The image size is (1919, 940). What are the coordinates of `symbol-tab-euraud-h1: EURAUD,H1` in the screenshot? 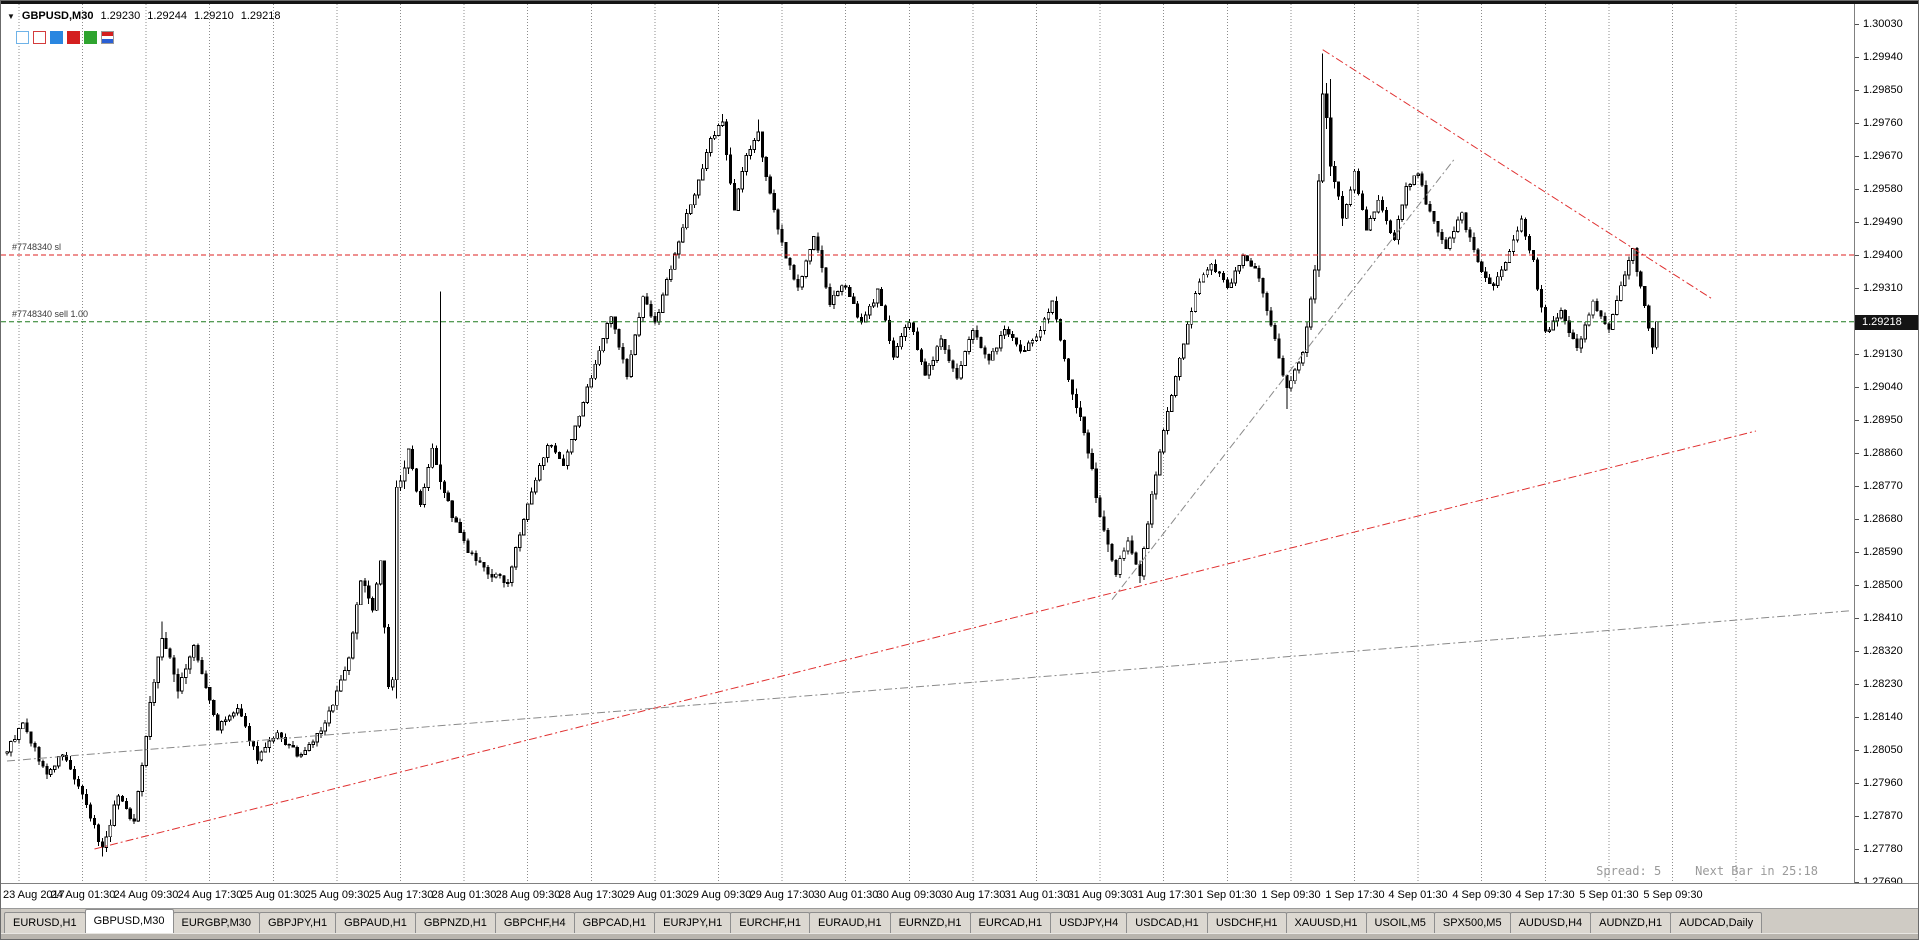 It's located at (850, 922).